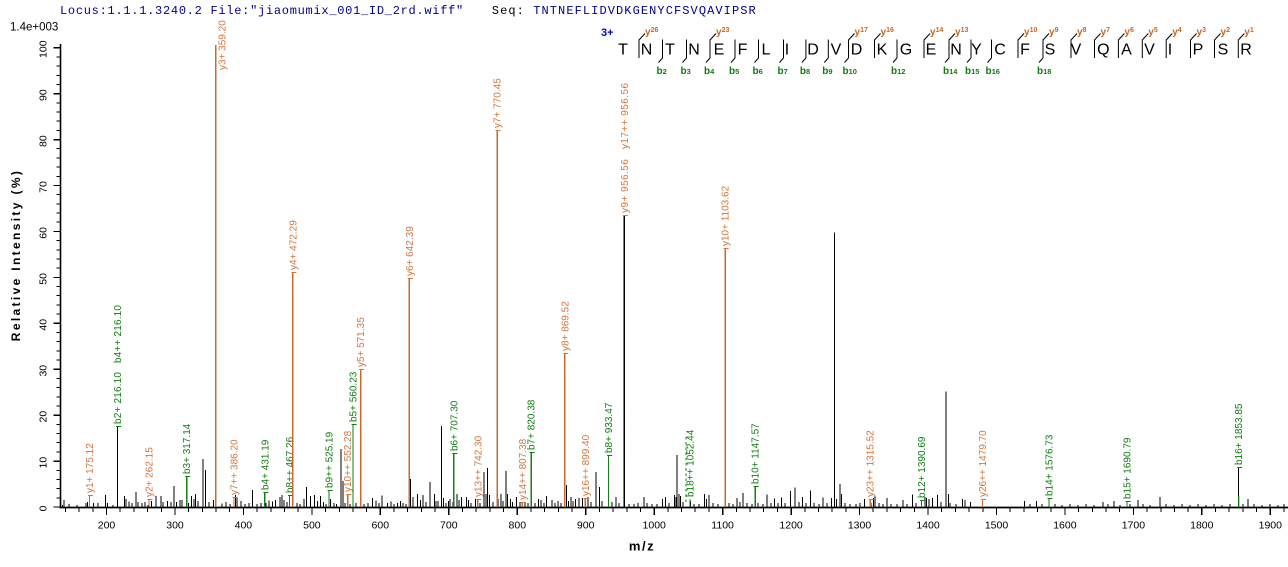 This screenshot has width=1288, height=567. Describe the element at coordinates (1000, 50) in the screenshot. I see `svg-text: C` at that location.